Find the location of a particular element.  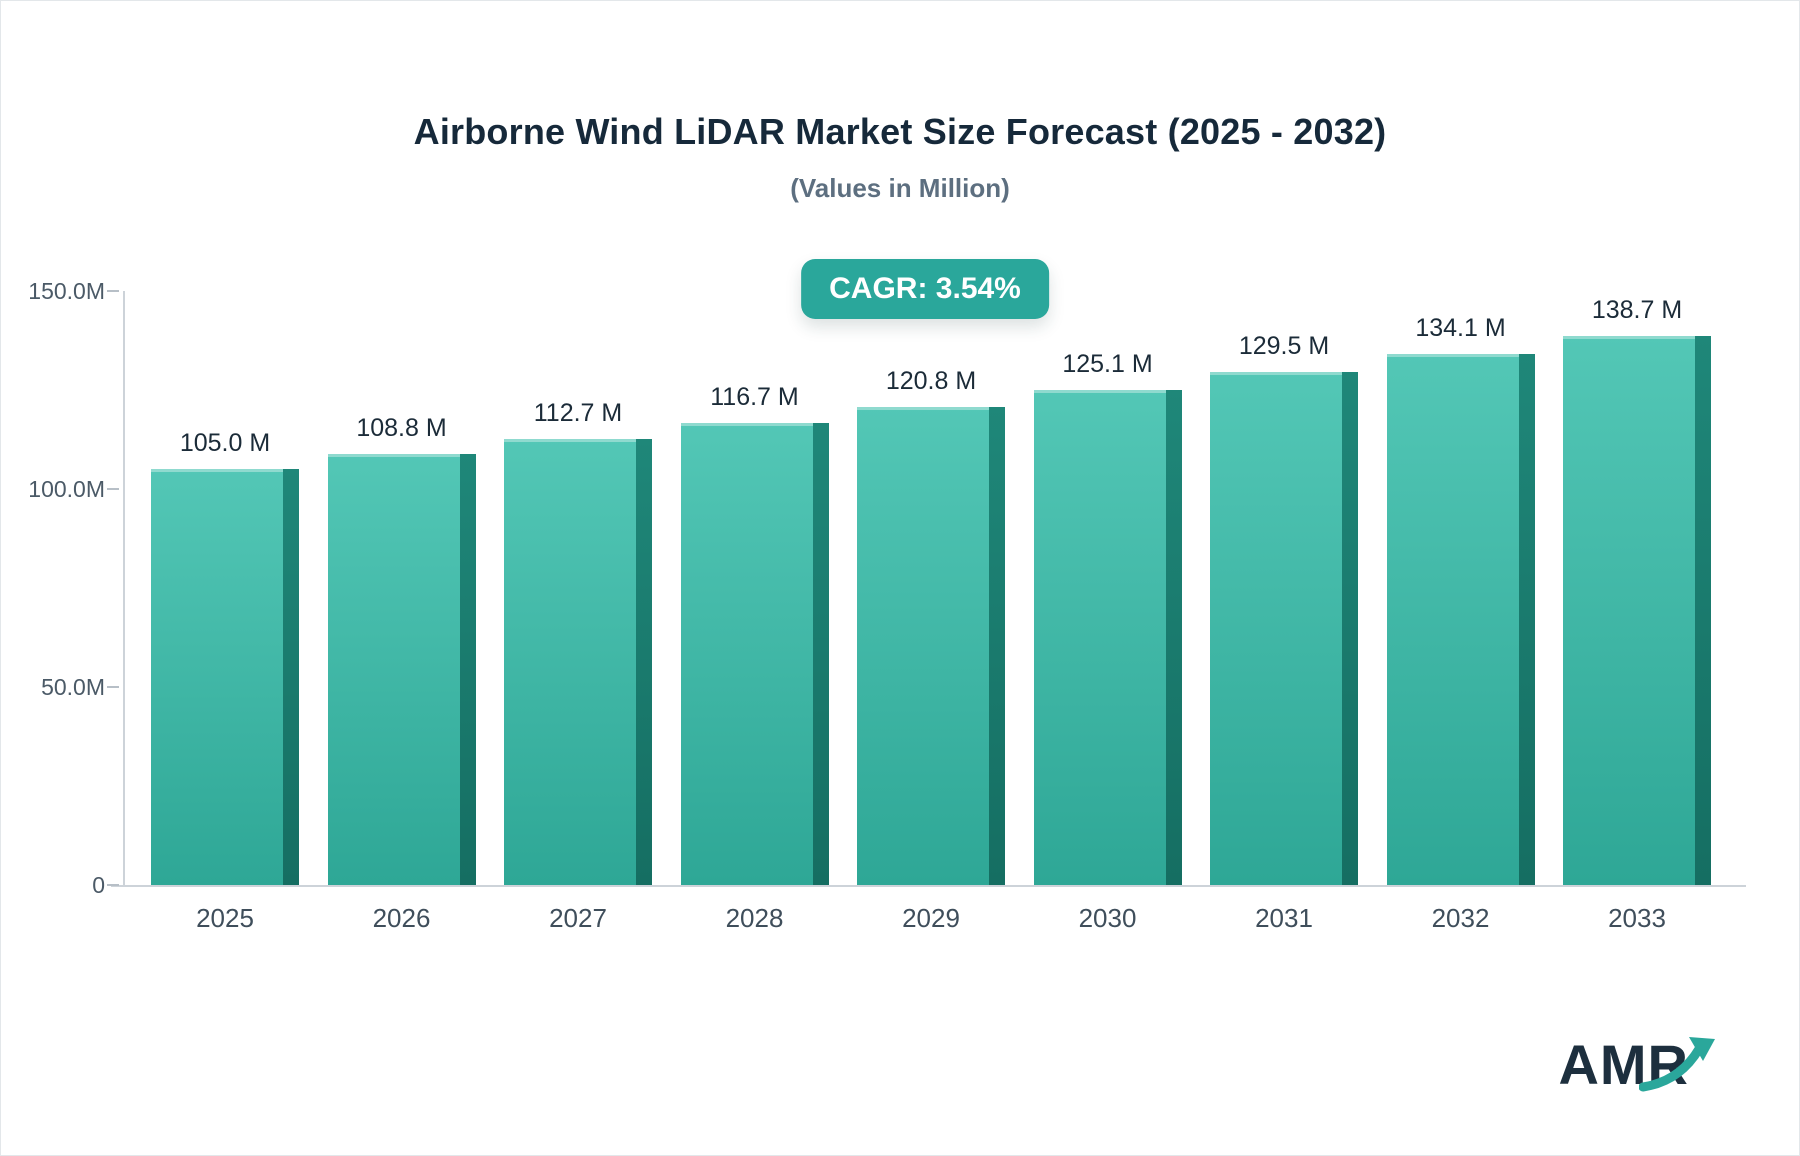

y-axis-line is located at coordinates (124, 589).